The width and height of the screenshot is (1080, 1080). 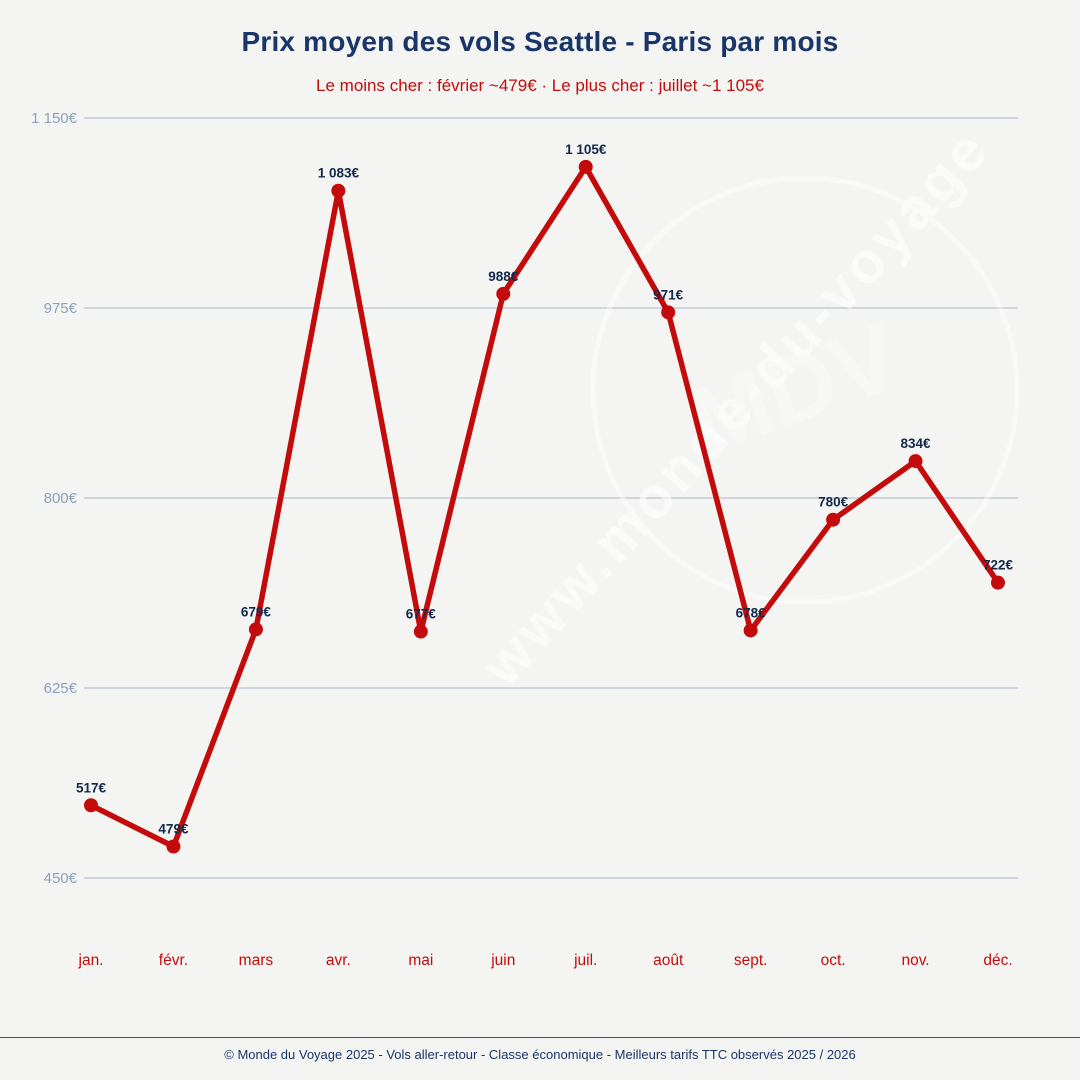 I want to click on x-tick-label: mai, so click(x=420, y=960).